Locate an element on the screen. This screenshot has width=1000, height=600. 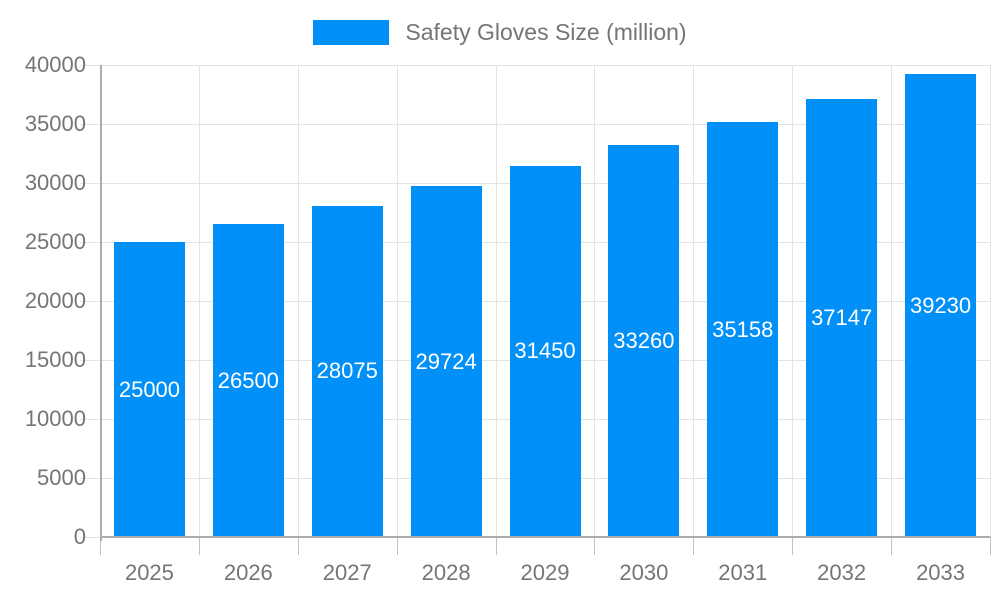
bar-value-label: 37147 is located at coordinates (842, 317).